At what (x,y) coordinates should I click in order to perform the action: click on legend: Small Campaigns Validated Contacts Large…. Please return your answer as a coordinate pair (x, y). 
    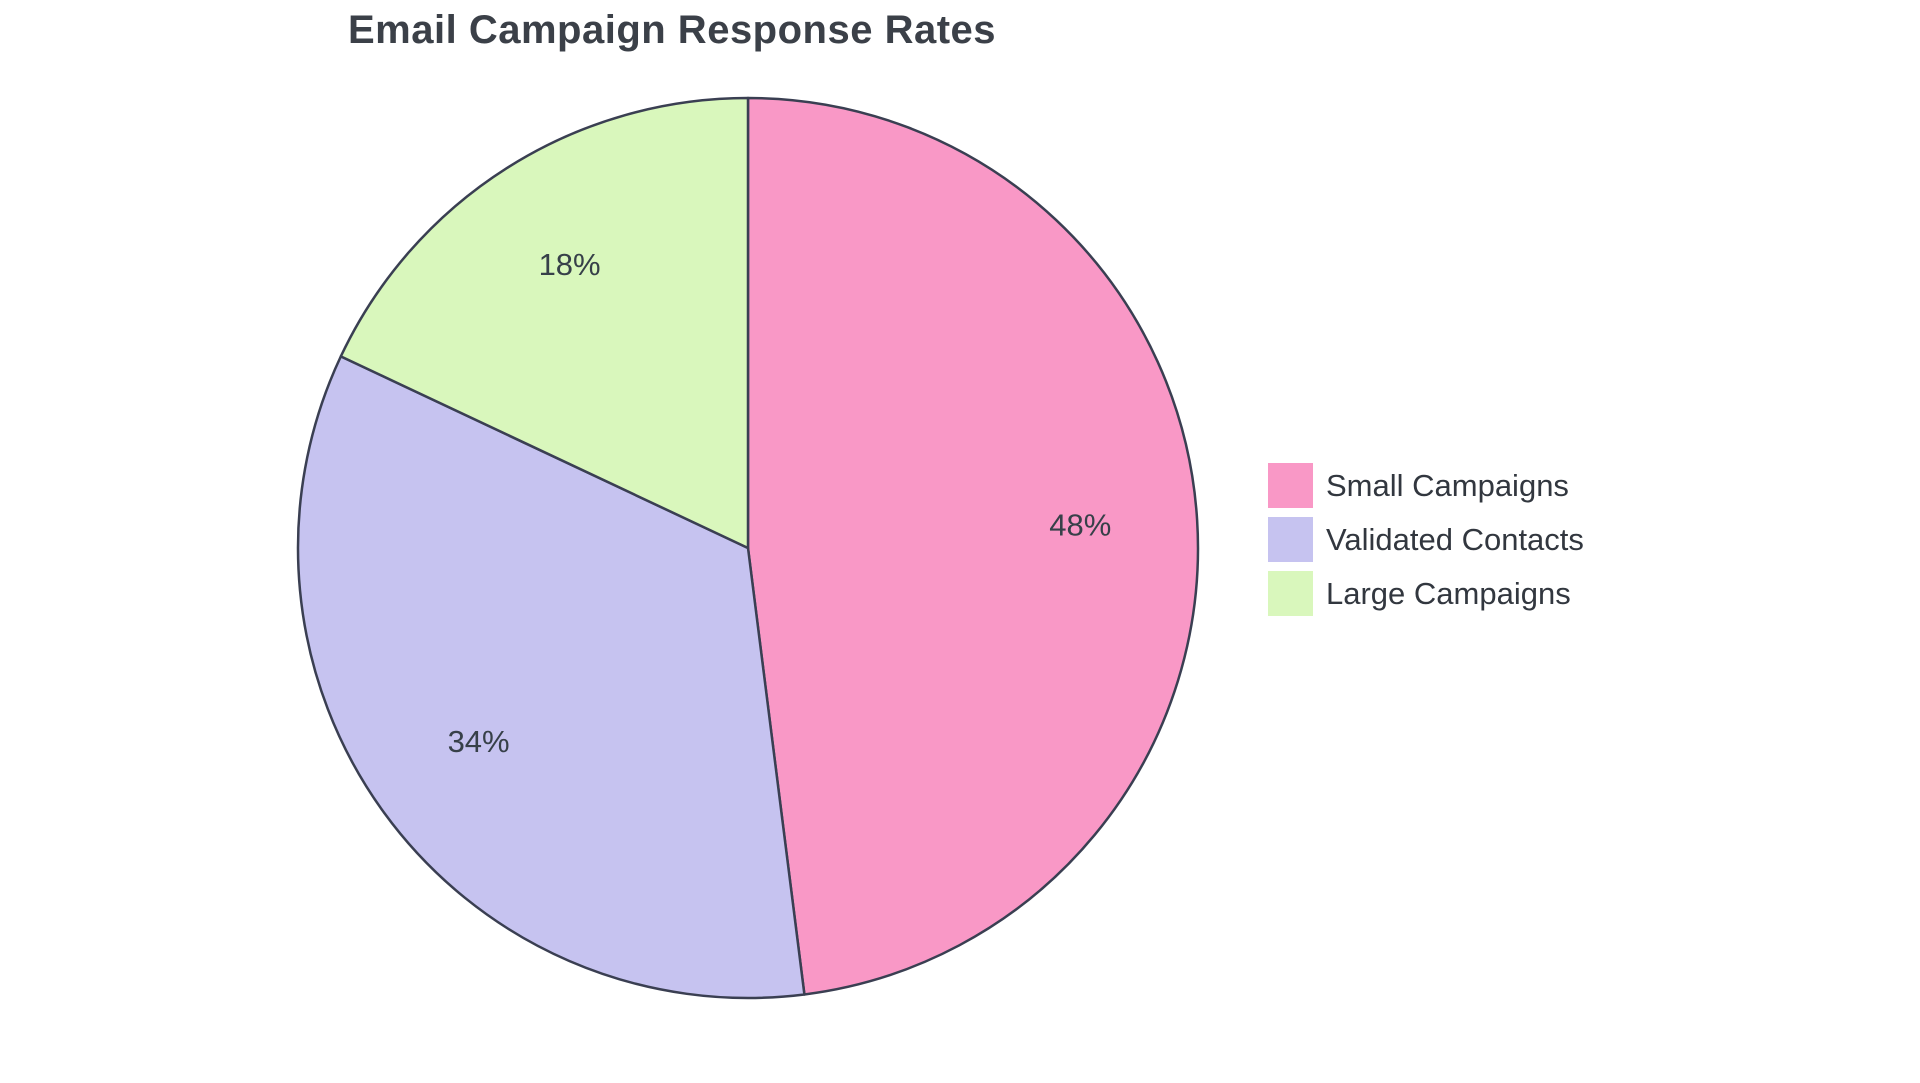
    Looking at the image, I should click on (1426, 539).